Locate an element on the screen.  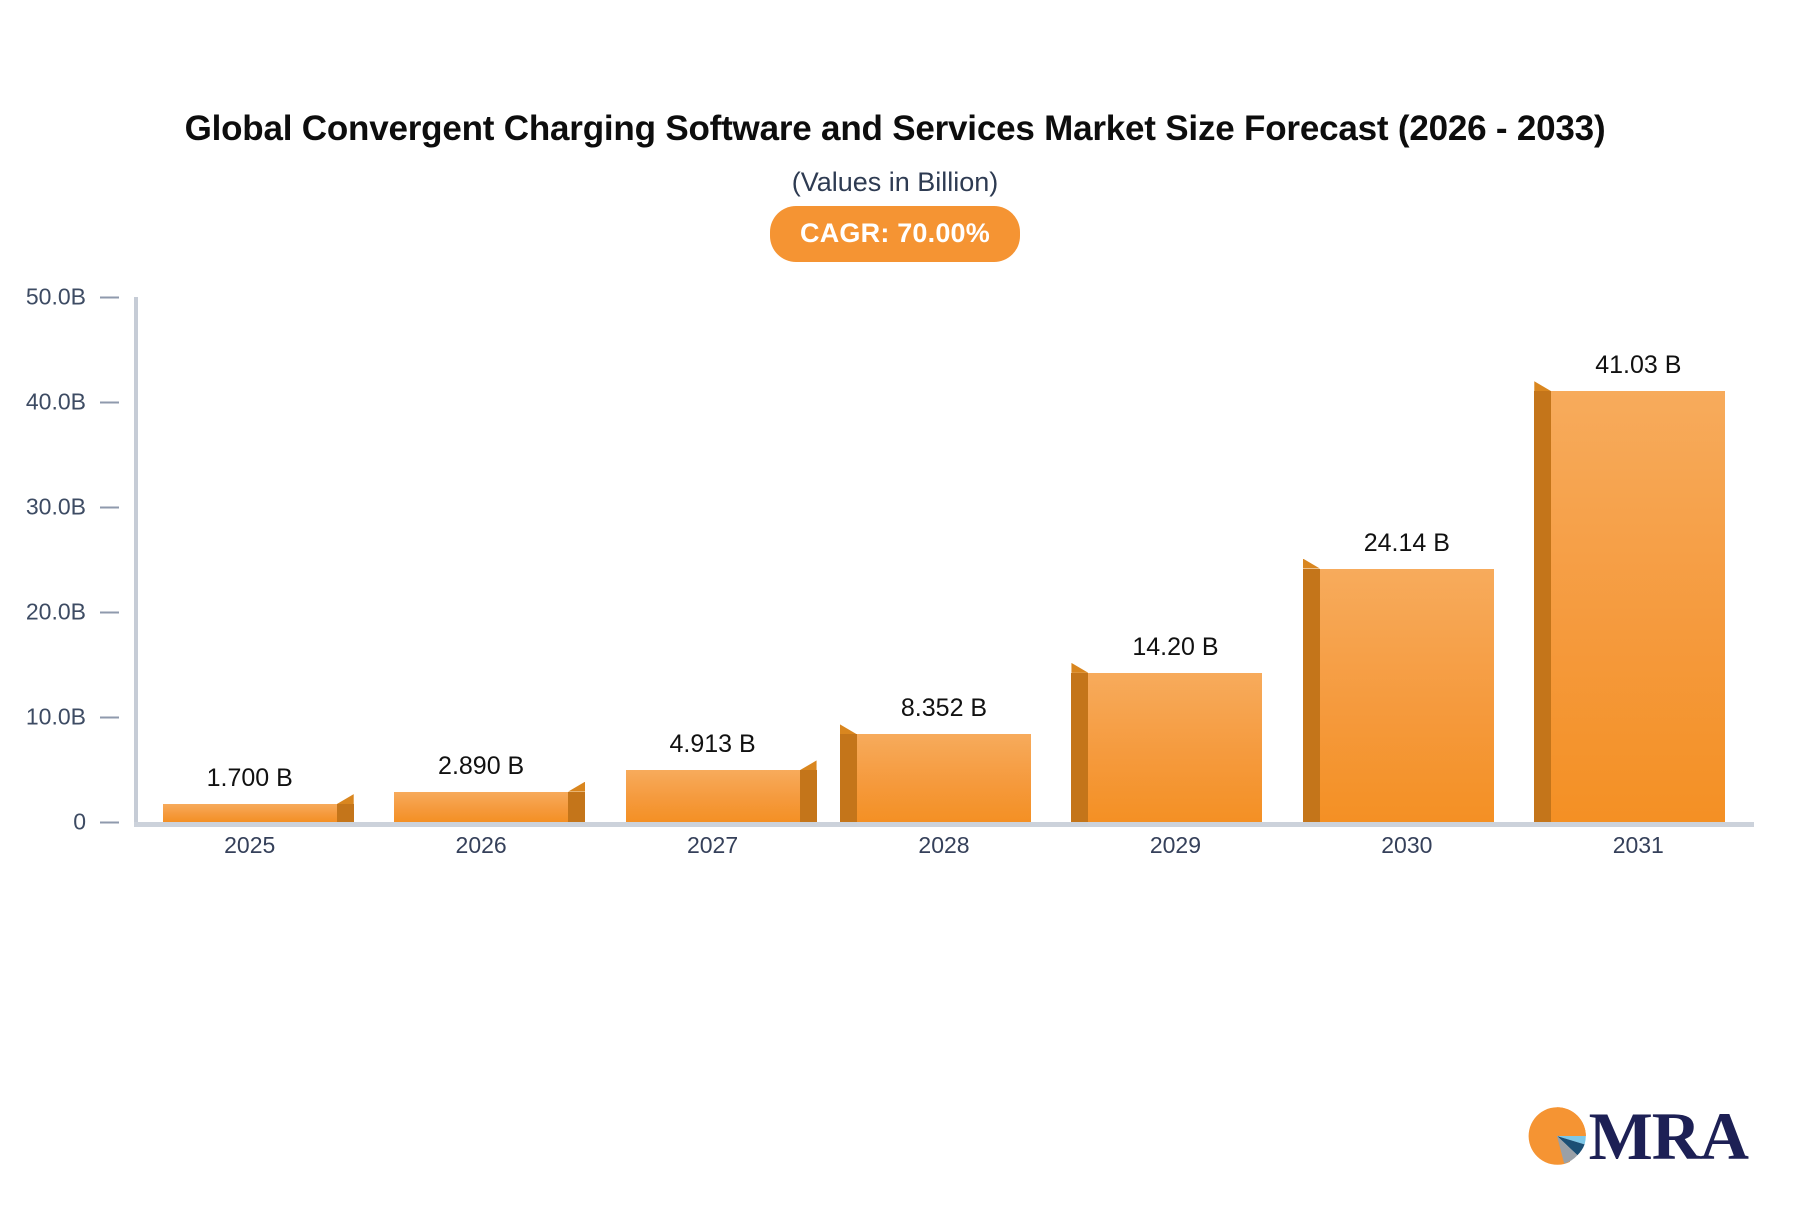
bar-2030: 24.14 B is located at coordinates (1398, 559).